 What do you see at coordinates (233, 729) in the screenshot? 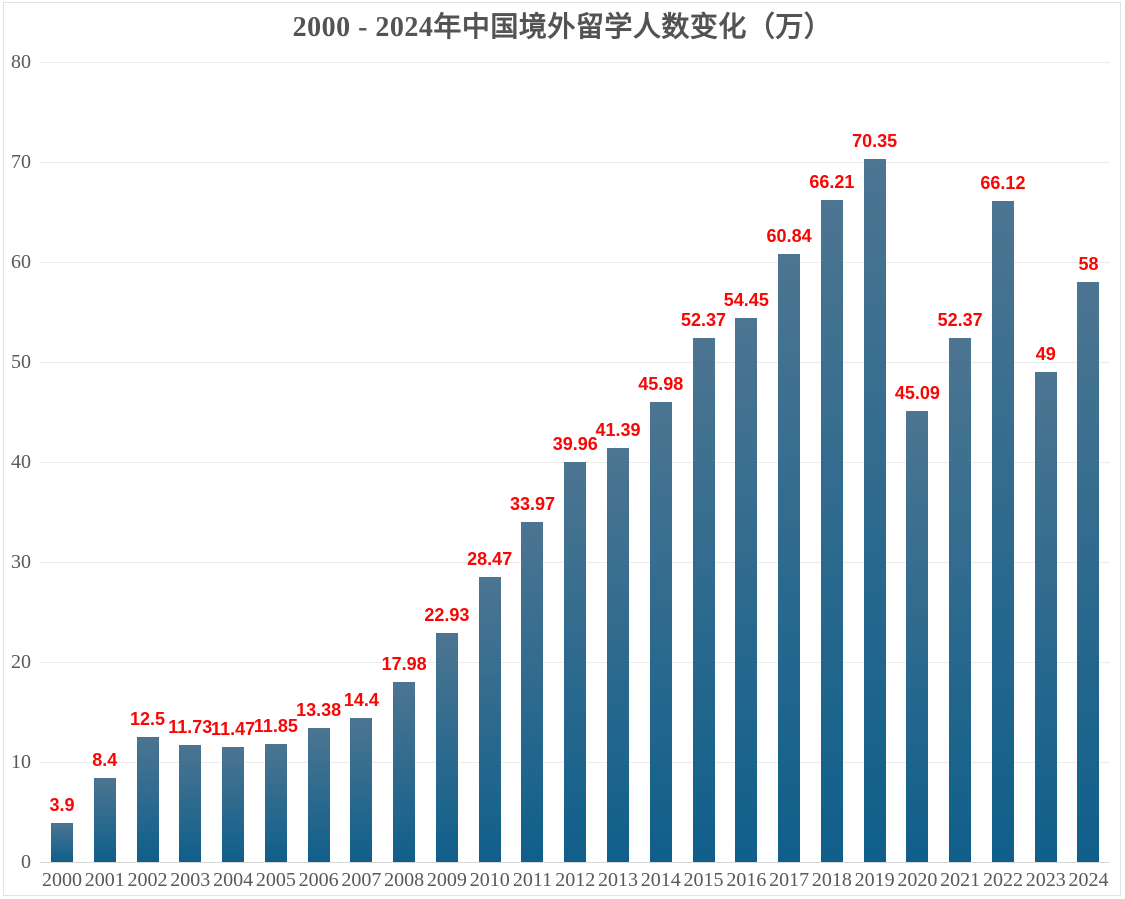
I see `bar-value-label: 11.47` at bounding box center [233, 729].